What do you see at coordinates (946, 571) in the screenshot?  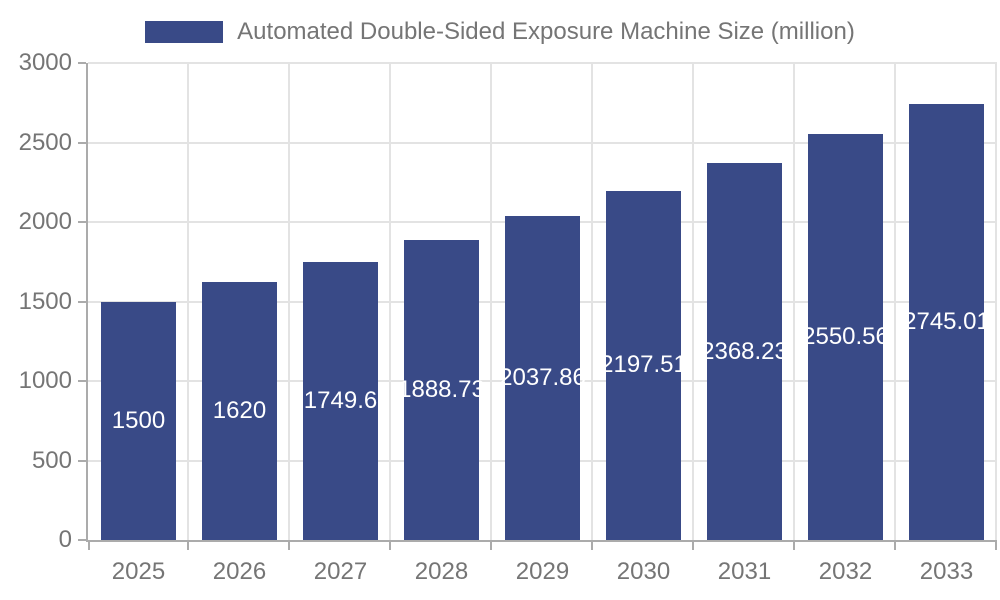 I see `x-tick-label-2033: 2033` at bounding box center [946, 571].